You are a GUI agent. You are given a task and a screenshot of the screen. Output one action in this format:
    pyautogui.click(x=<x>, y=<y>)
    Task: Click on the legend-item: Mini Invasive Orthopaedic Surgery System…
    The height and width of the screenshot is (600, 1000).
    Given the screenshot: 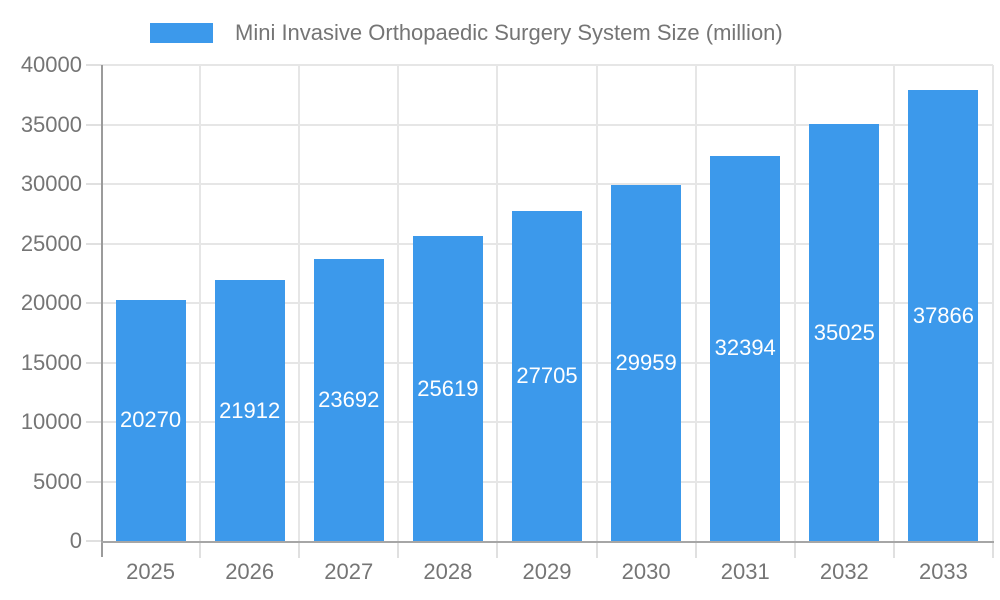 What is the action you would take?
    pyautogui.click(x=466, y=33)
    